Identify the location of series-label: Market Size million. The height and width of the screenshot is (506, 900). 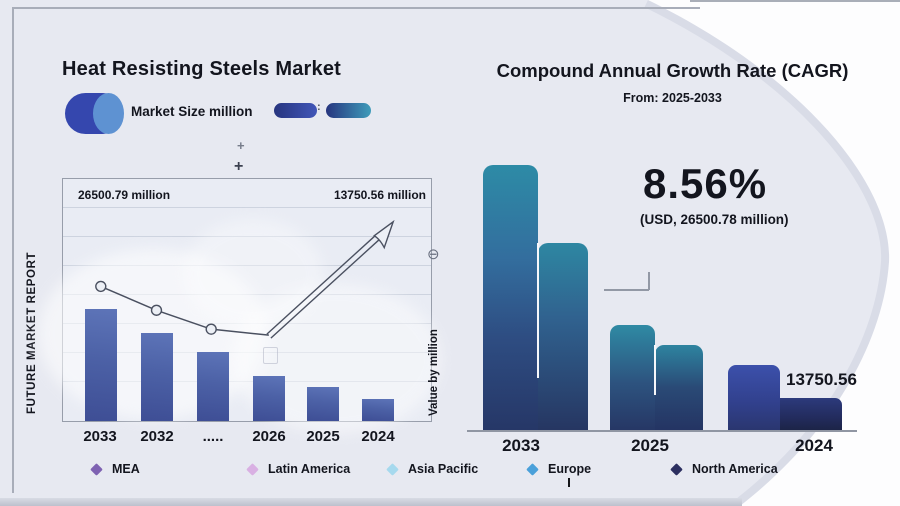
(192, 111).